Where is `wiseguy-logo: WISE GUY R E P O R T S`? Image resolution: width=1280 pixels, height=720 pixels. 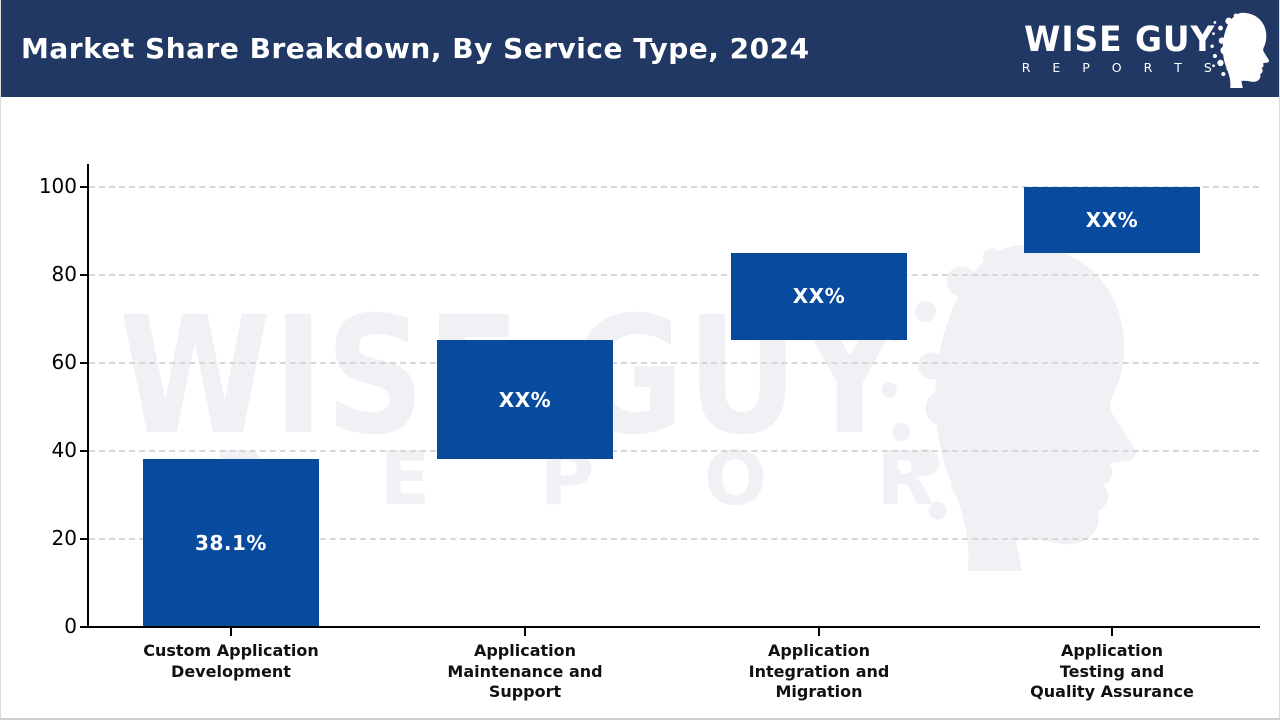
wiseguy-logo: WISE GUY R E P O R T S is located at coordinates (1146, 48).